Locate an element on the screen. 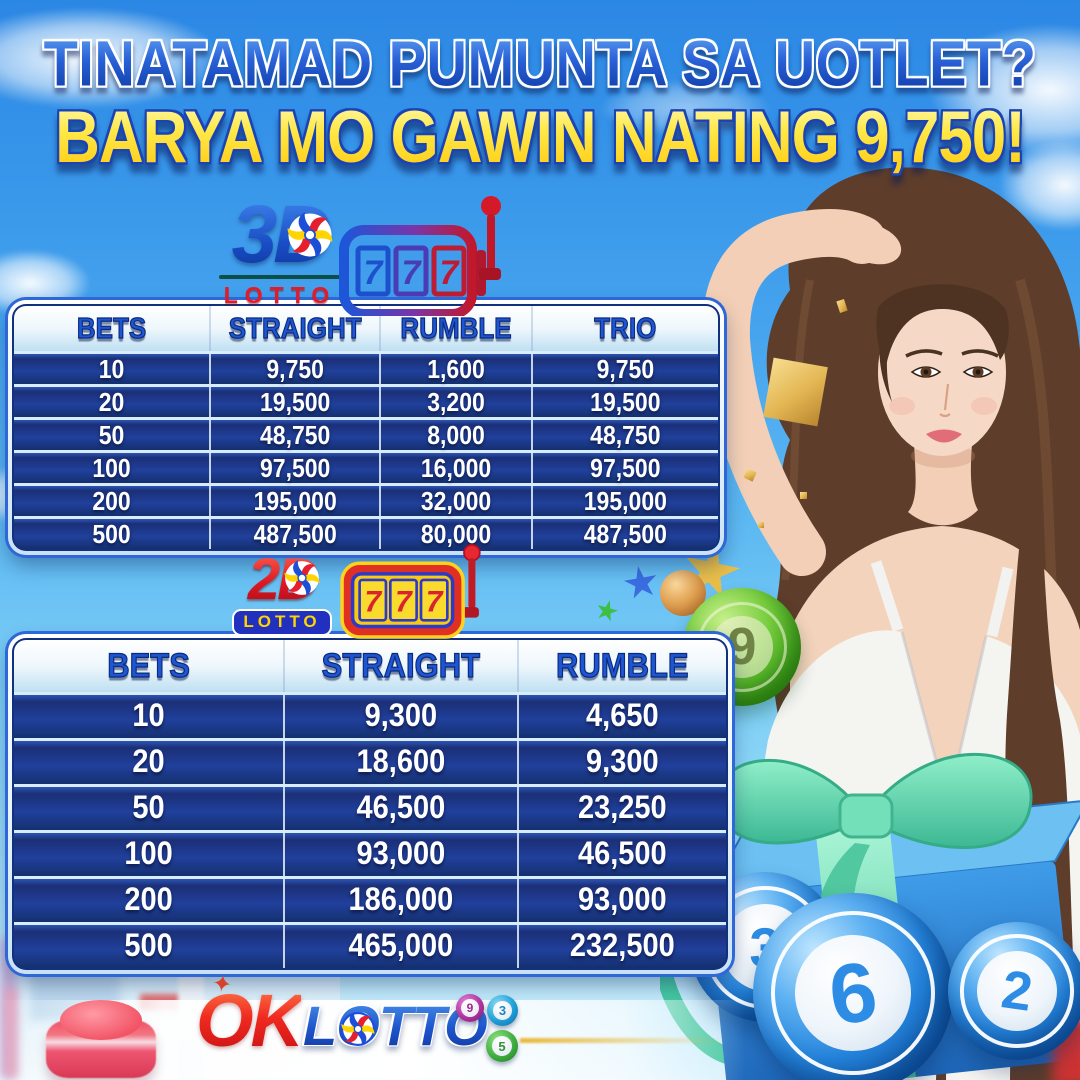  table-header-row: BETS STRAIGHT RUMBLE is located at coordinates (370, 666).